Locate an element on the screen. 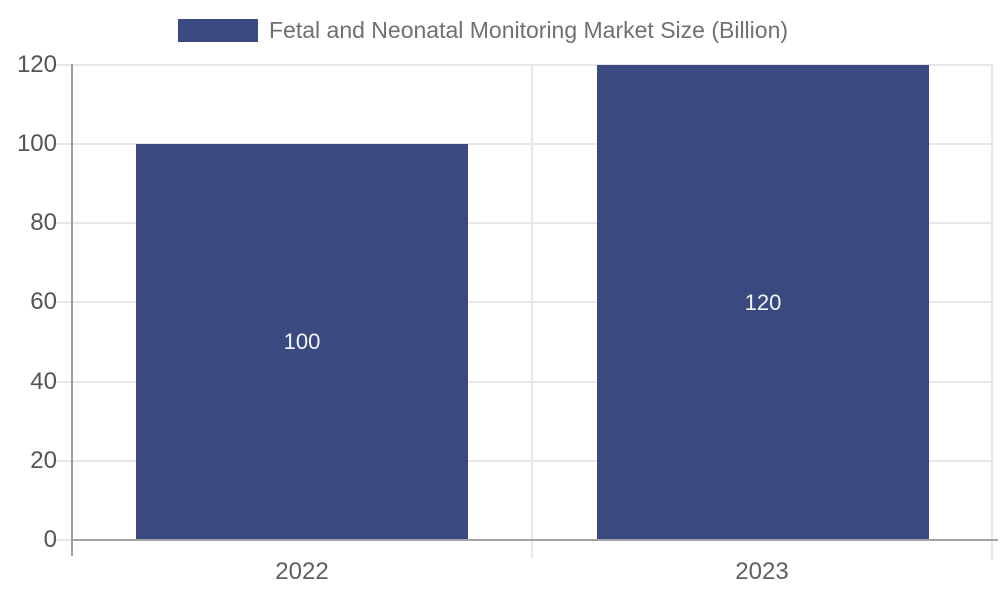 Image resolution: width=1000 pixels, height=600 pixels. x-tick-label-2023: 2023 is located at coordinates (762, 571).